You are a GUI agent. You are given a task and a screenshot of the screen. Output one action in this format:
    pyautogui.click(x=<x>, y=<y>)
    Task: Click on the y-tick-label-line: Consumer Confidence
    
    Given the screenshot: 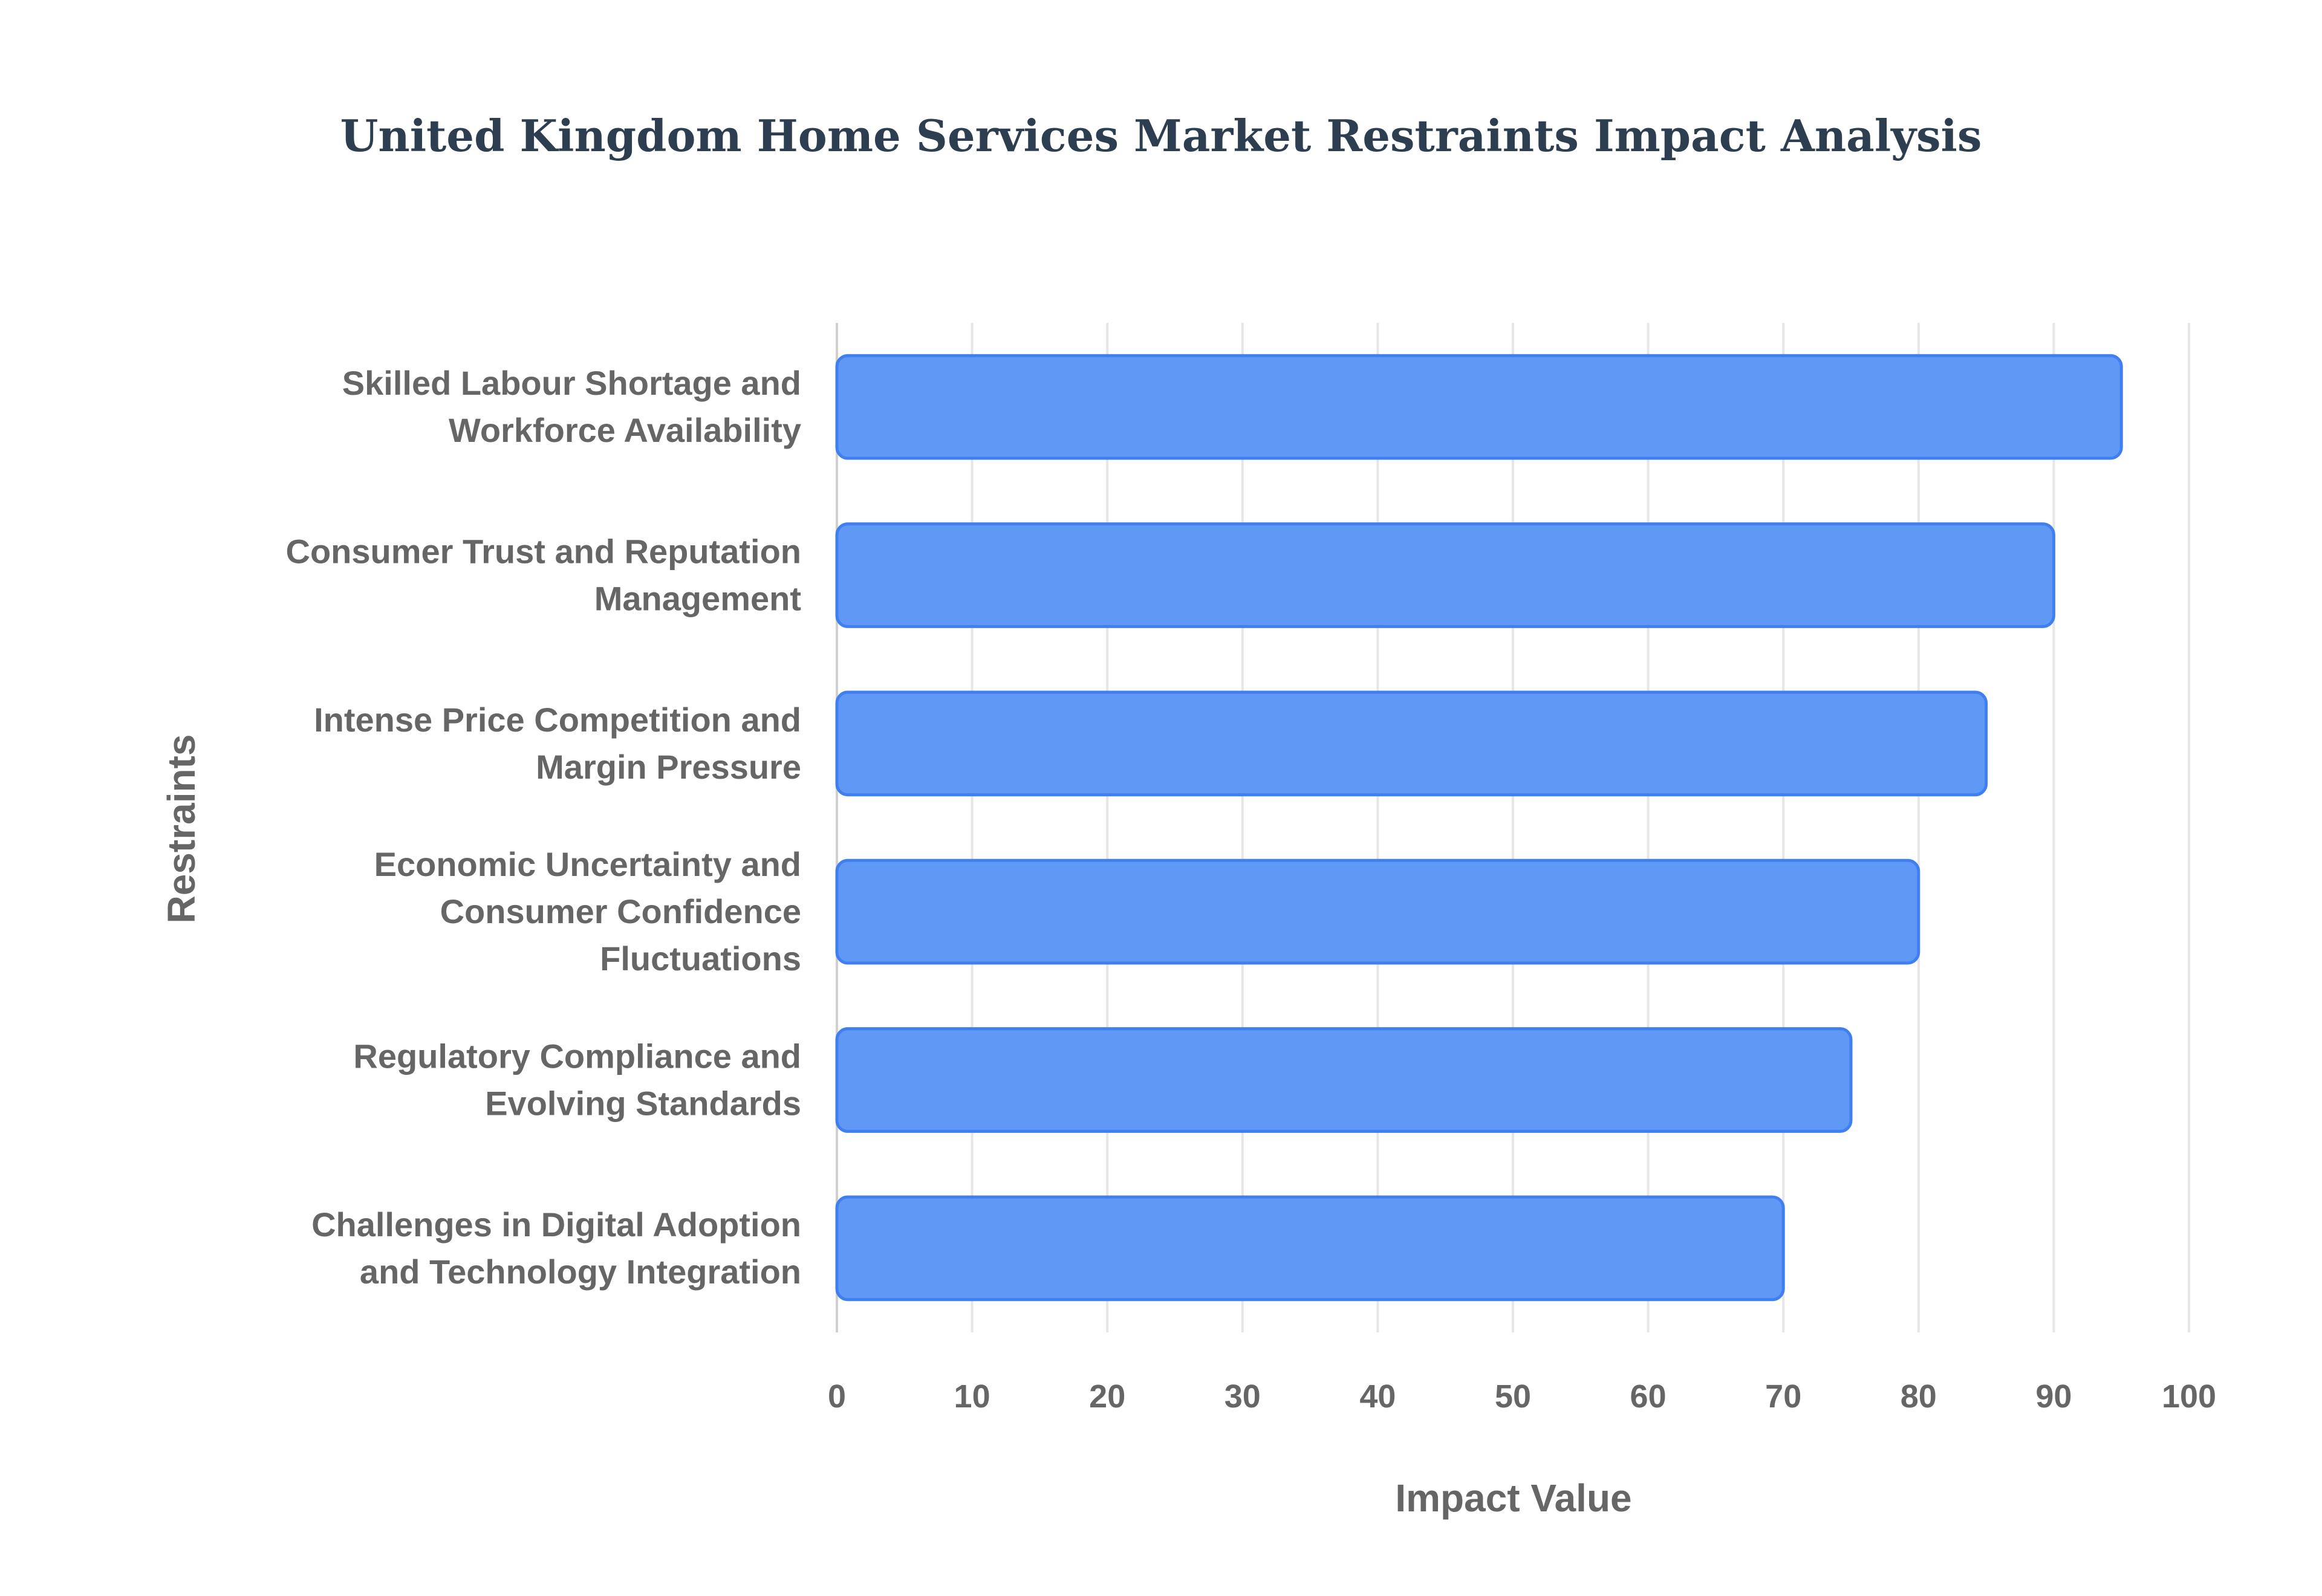 What is the action you would take?
    pyautogui.click(x=620, y=911)
    